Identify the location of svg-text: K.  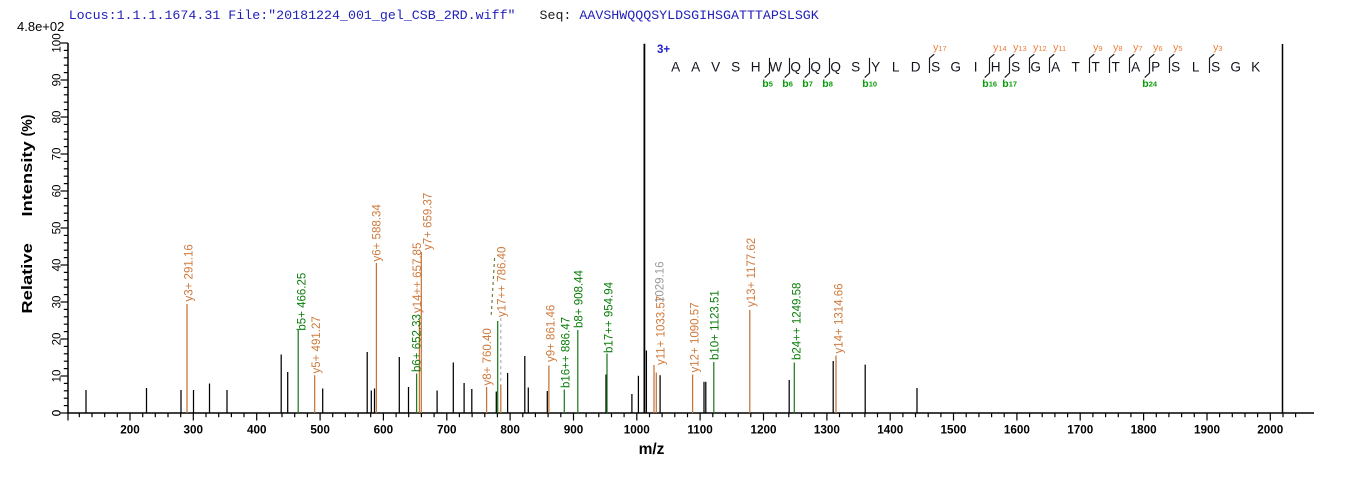
(1255, 67).